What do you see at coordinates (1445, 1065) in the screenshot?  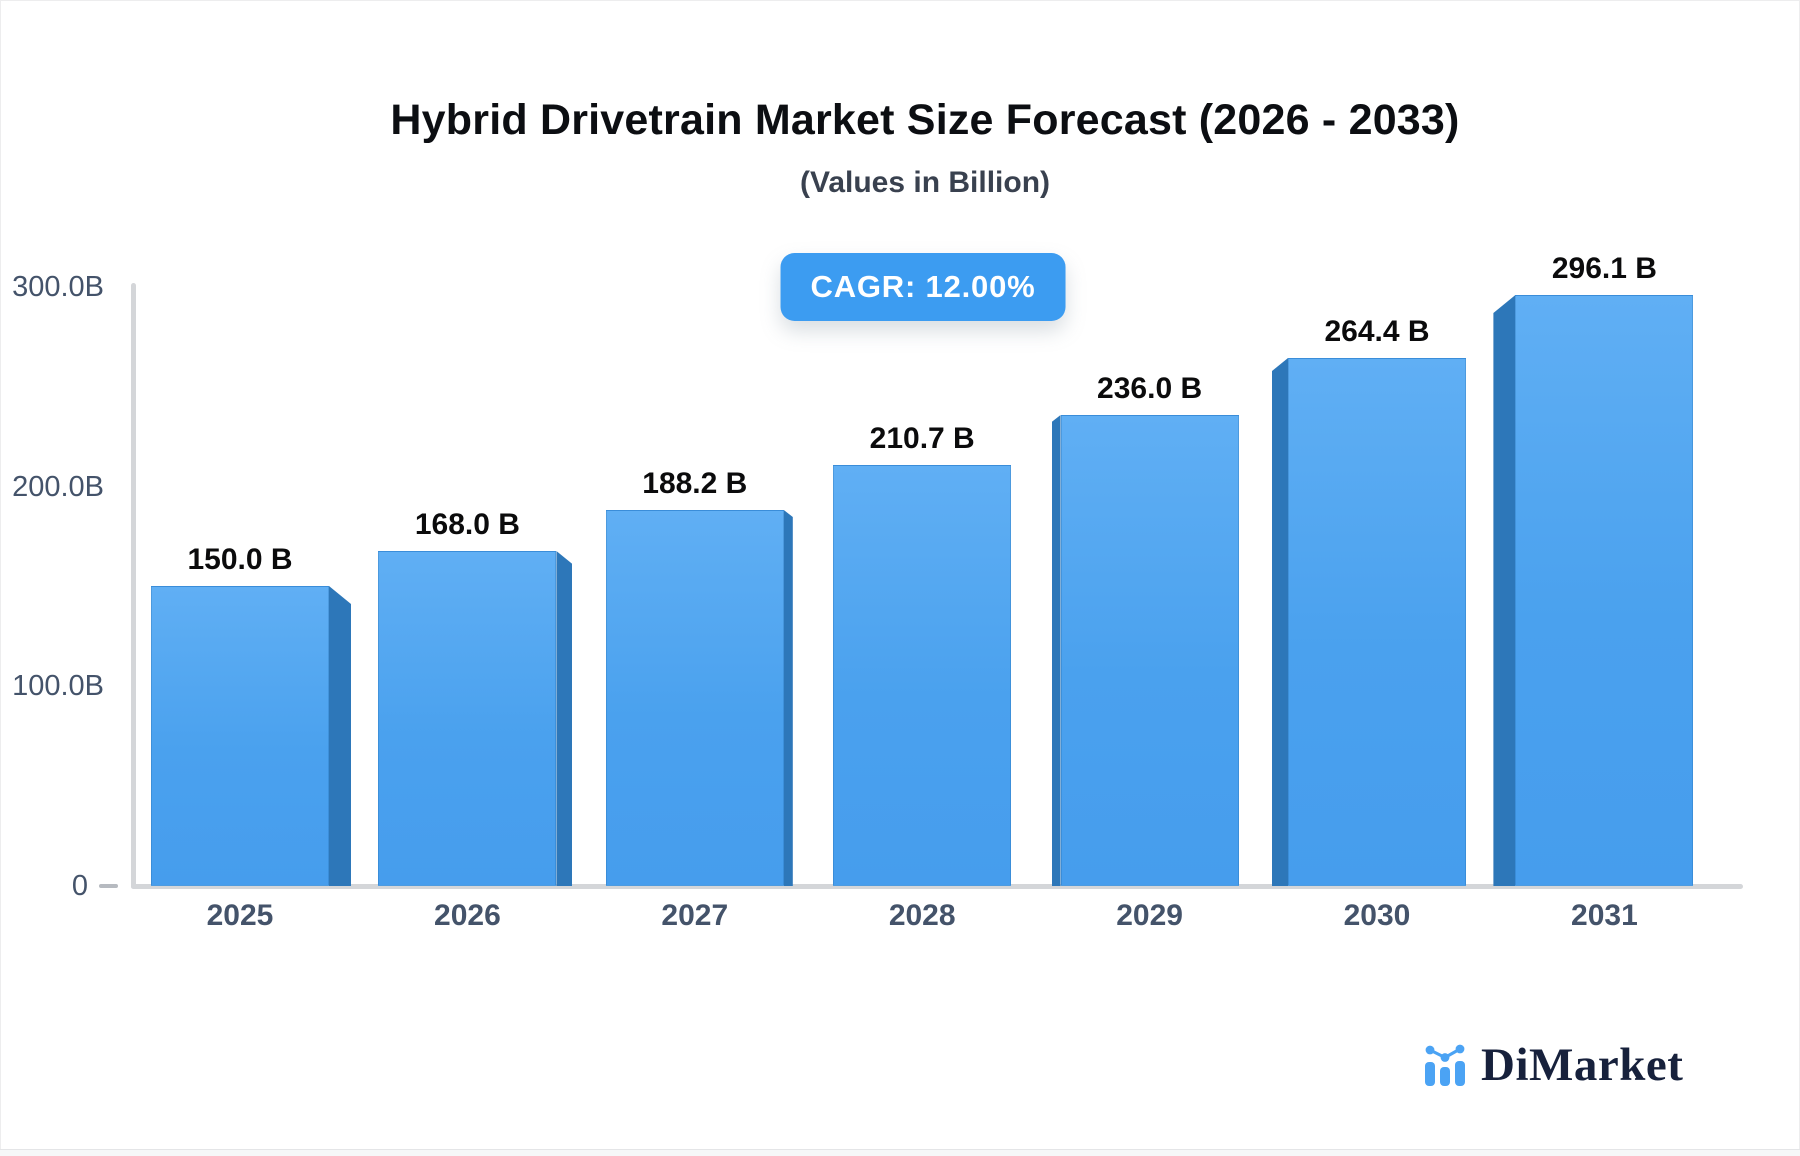 I see `mini-bar-chart-logo-icon` at bounding box center [1445, 1065].